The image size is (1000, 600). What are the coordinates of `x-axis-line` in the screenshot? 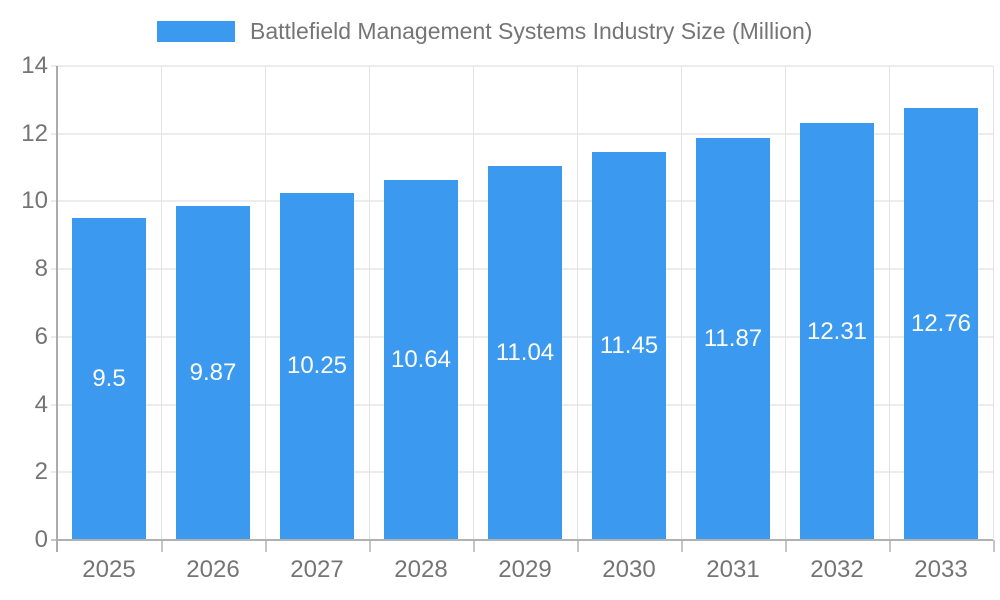 It's located at (525, 540).